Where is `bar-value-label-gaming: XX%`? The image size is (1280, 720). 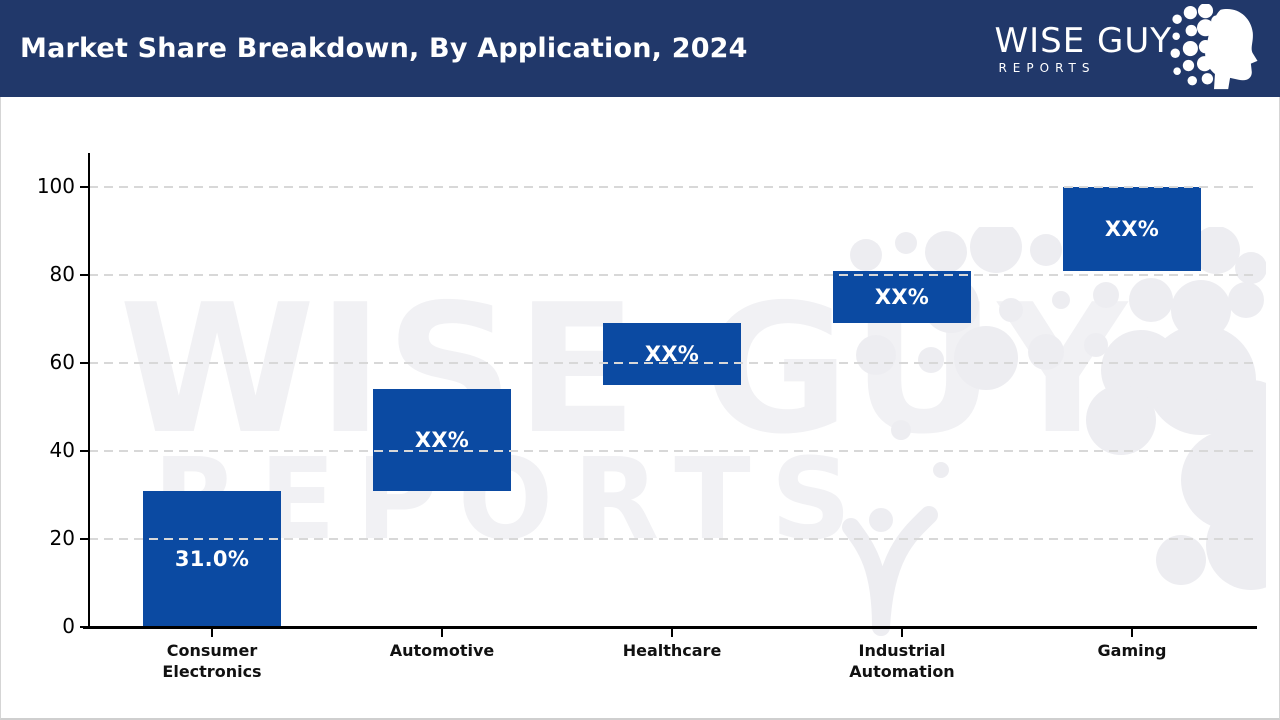
bar-value-label-gaming: XX% is located at coordinates (1132, 228).